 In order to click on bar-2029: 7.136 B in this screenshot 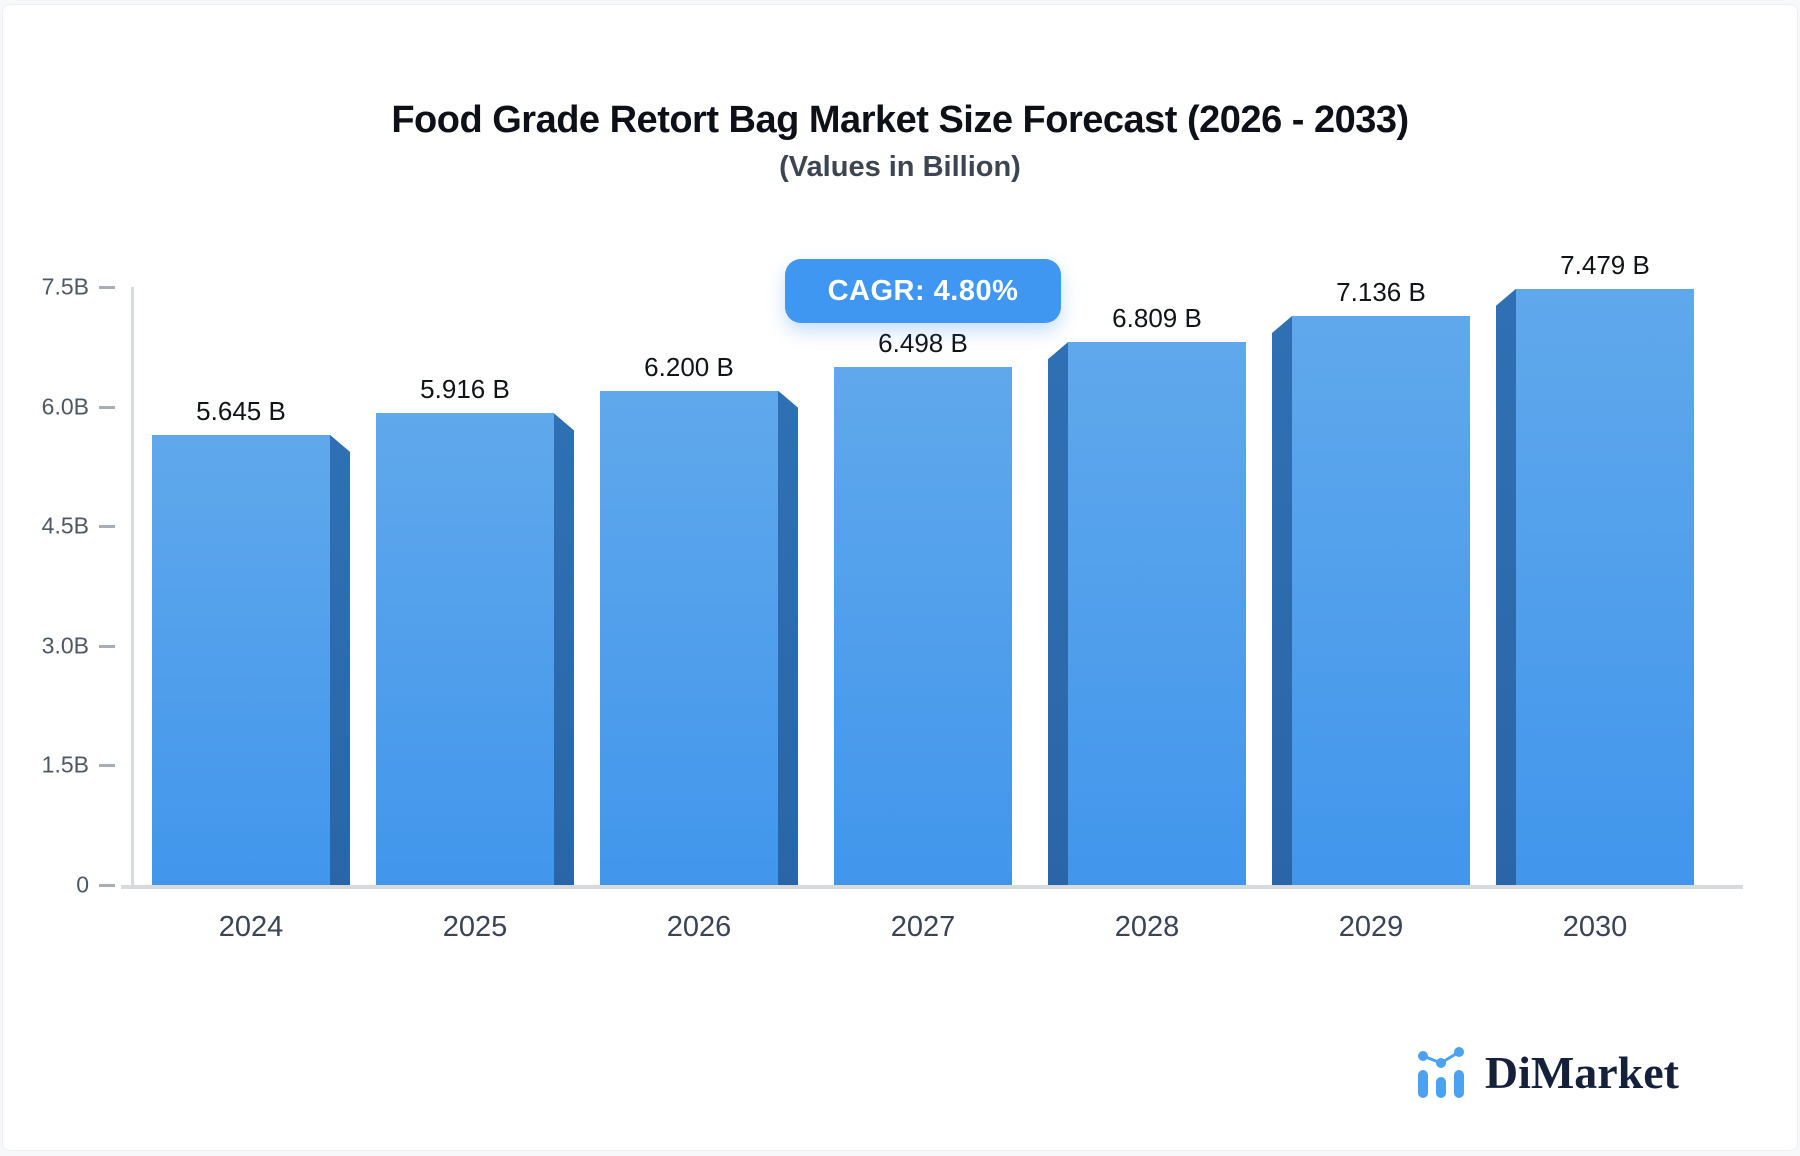, I will do `click(1371, 581)`.